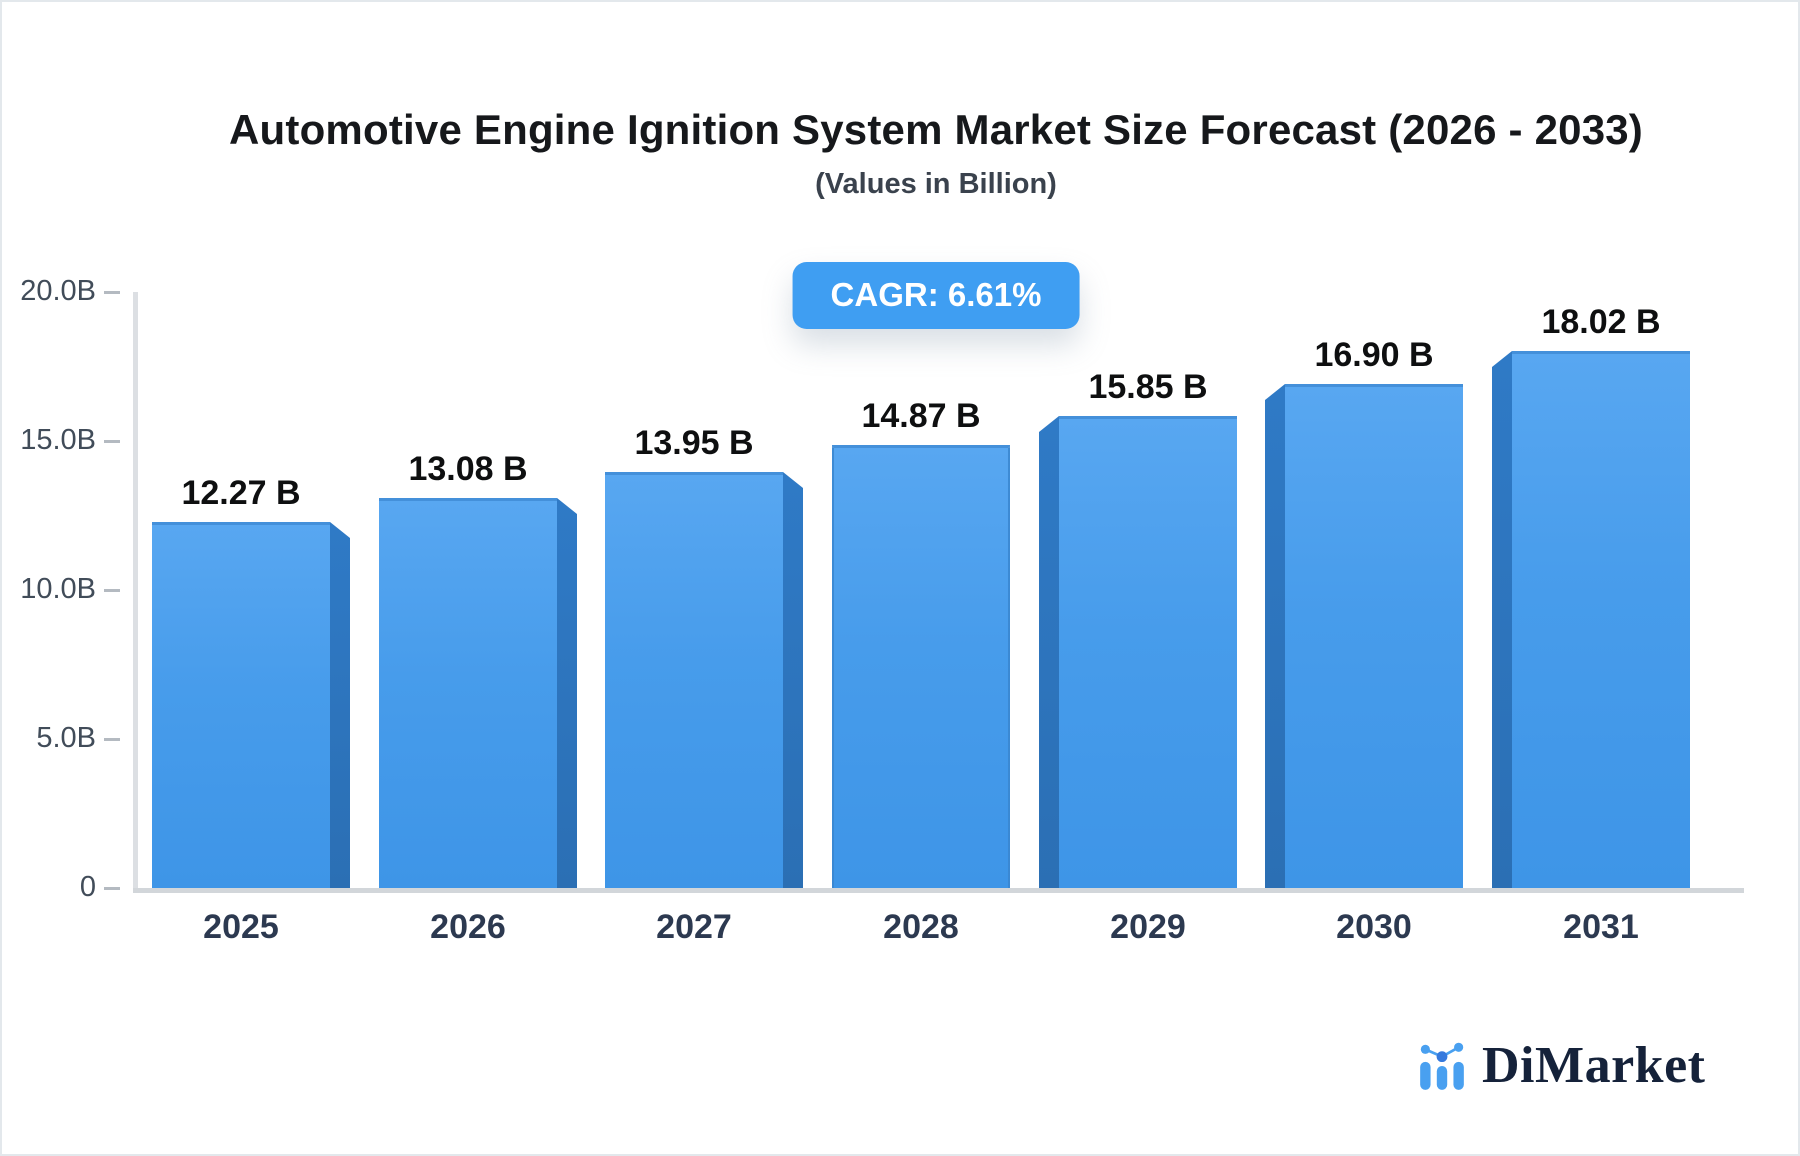 Image resolution: width=1800 pixels, height=1156 pixels. I want to click on bar-value-label: 12.27 B, so click(241, 493).